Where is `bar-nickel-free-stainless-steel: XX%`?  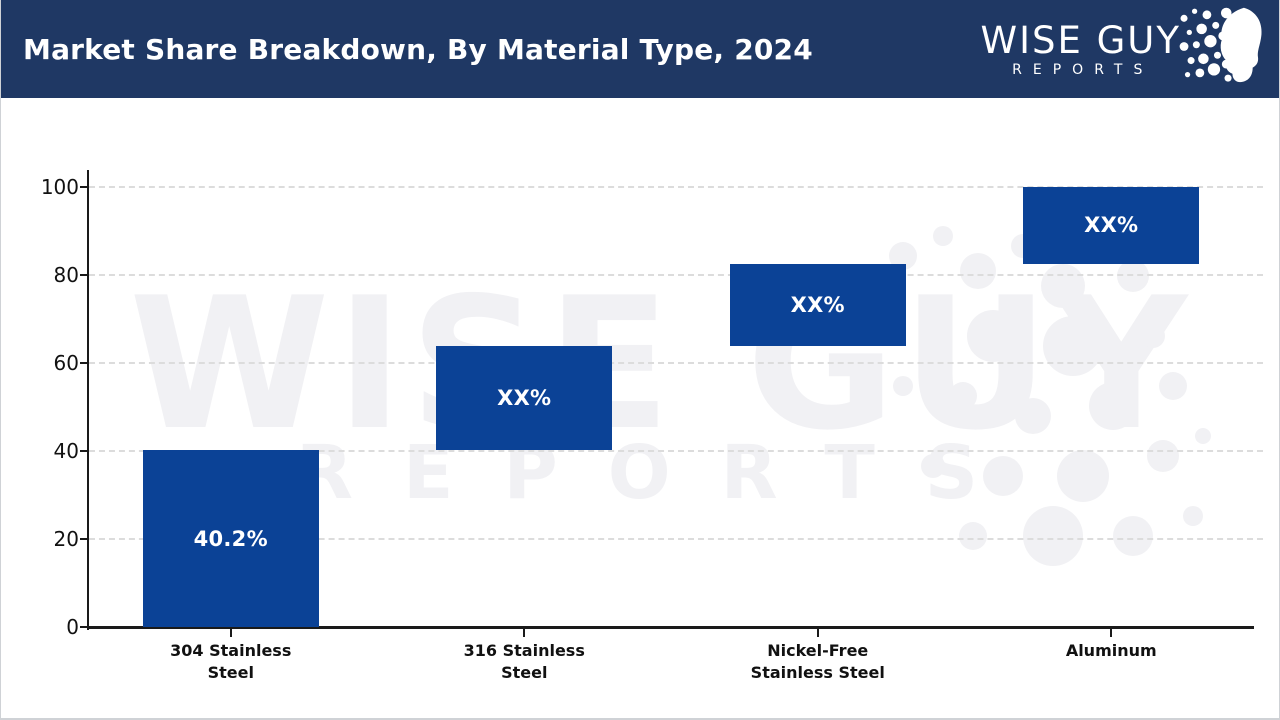
bar-nickel-free-stainless-steel: XX% is located at coordinates (817, 305).